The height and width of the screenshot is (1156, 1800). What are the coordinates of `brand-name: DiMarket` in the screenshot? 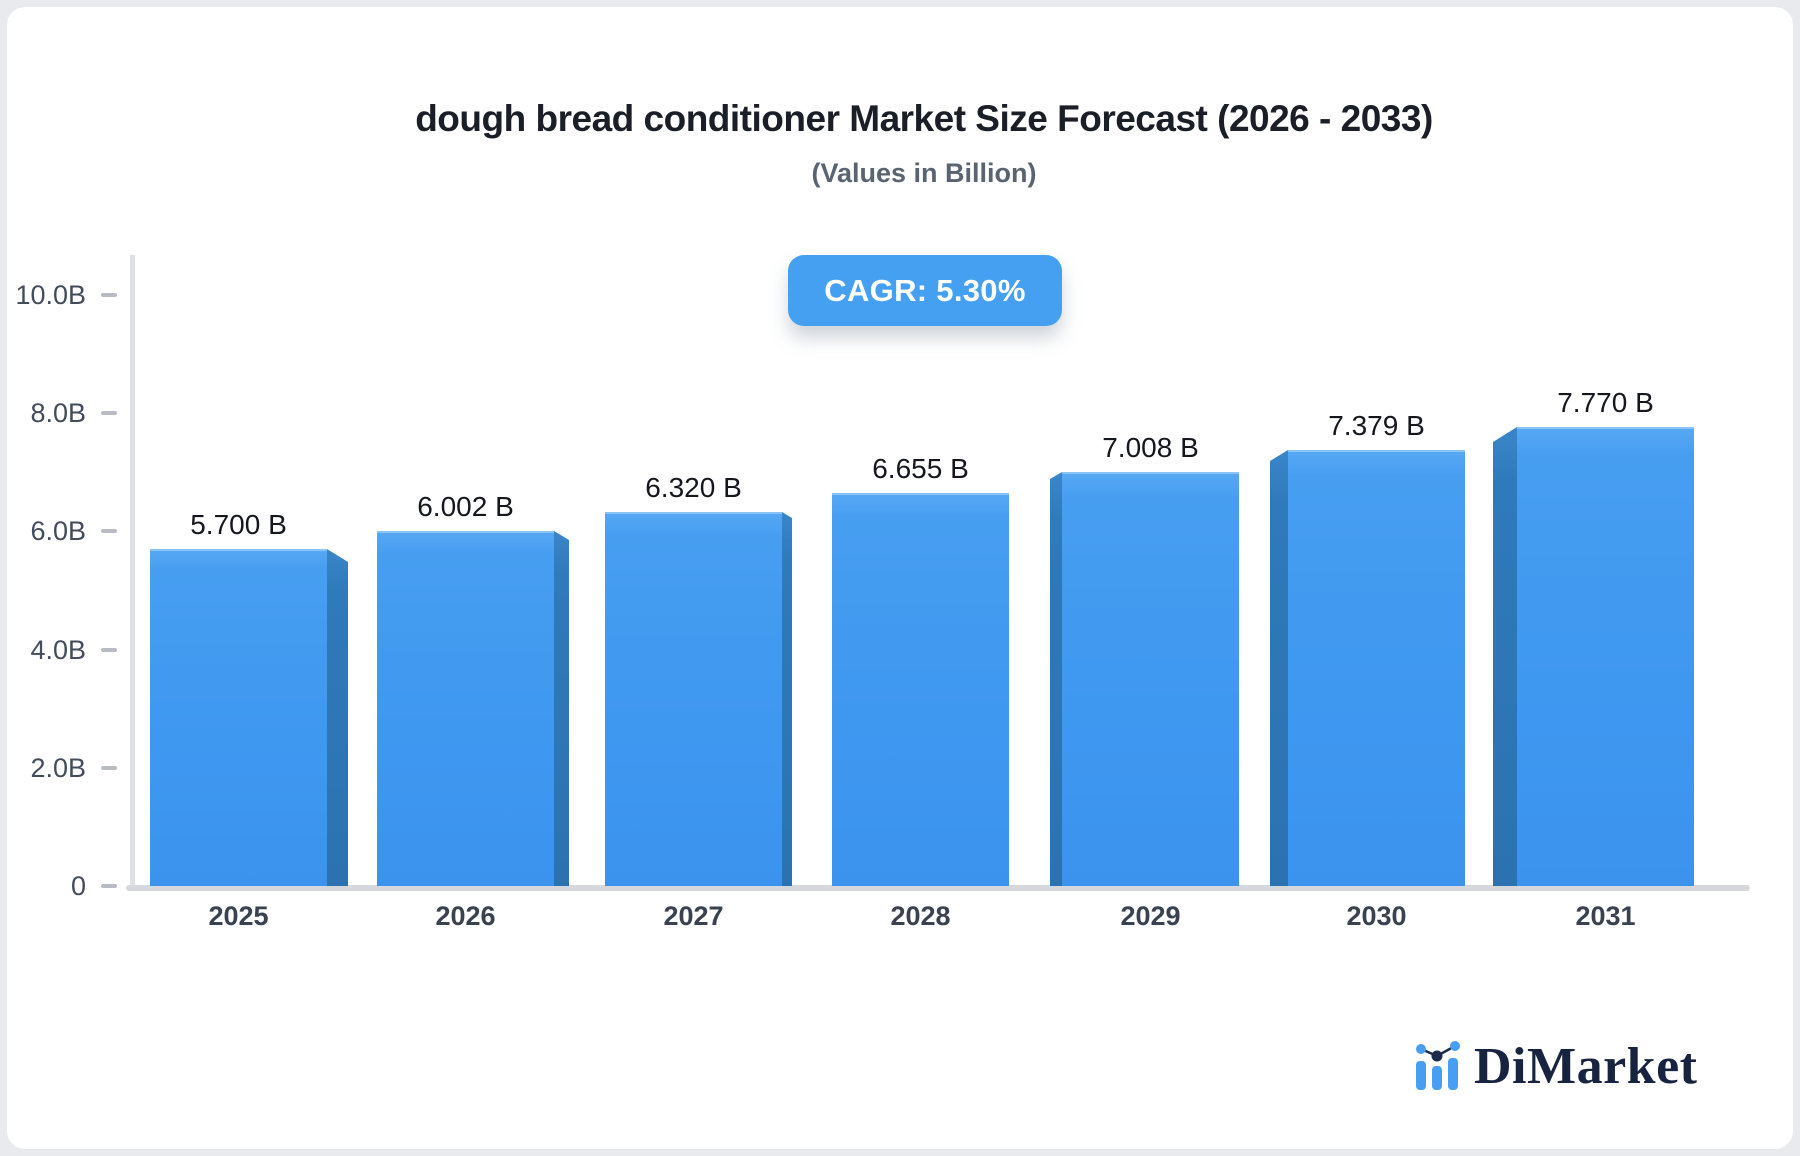 It's located at (1586, 1066).